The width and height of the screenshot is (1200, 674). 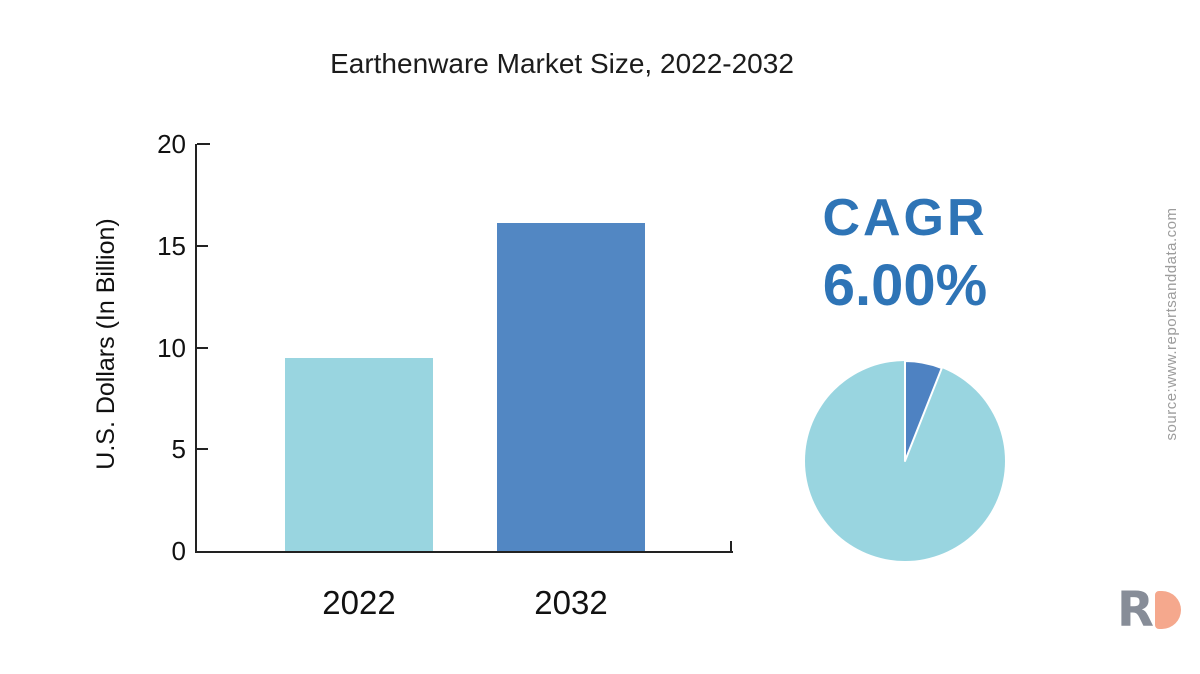 I want to click on y-axis-title: U.S. Dollars (In Billion), so click(x=106, y=344).